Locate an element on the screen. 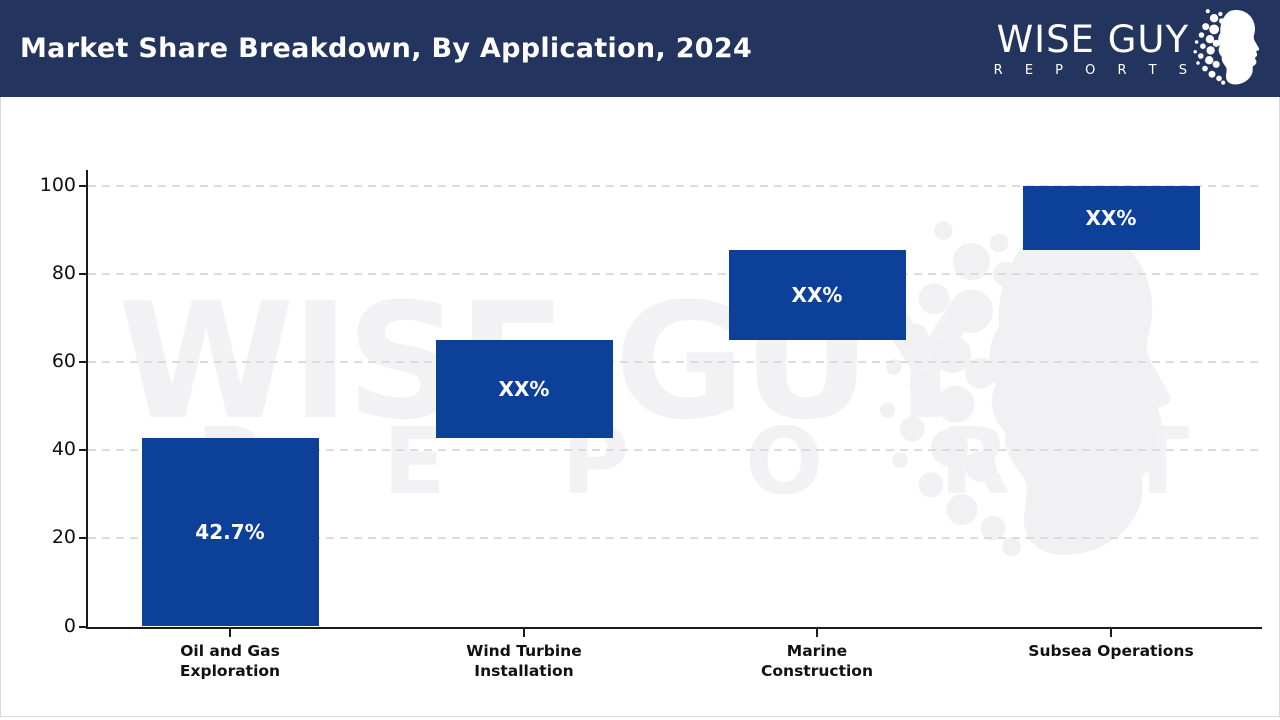 Image resolution: width=1280 pixels, height=720 pixels. y-axis-tick-label: 60 is located at coordinates (63, 361).